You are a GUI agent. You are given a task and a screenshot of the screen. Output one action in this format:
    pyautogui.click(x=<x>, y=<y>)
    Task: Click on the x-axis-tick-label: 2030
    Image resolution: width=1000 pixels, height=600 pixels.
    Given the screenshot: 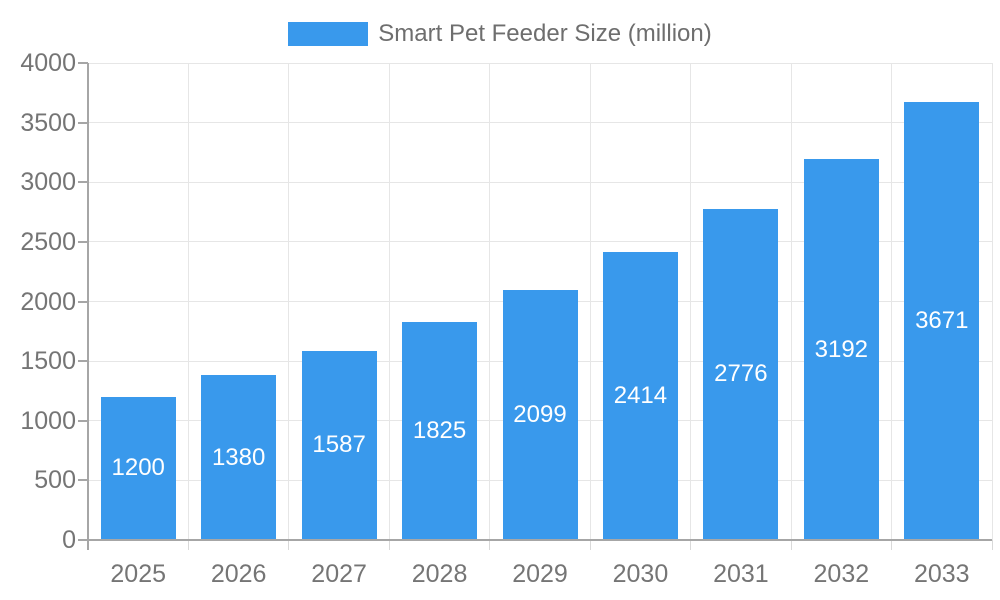 What is the action you would take?
    pyautogui.click(x=640, y=574)
    